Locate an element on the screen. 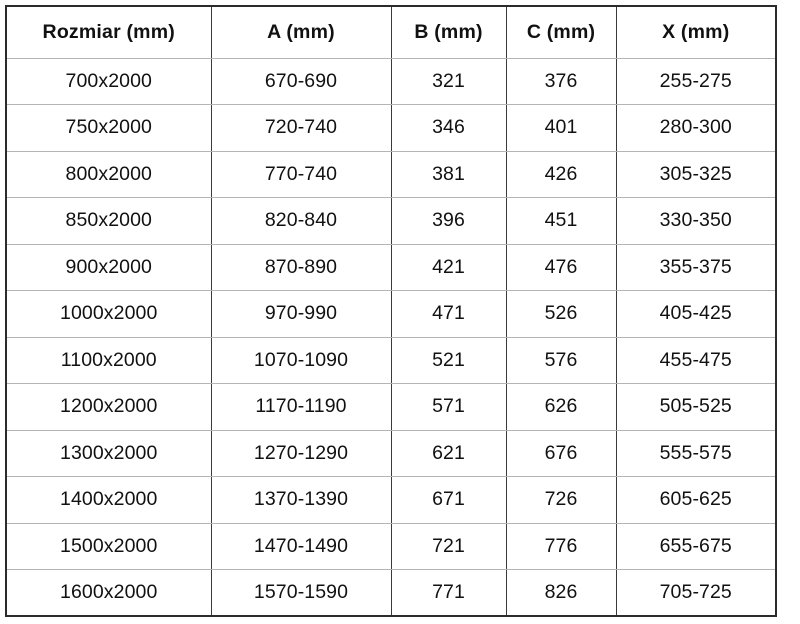  cell-rozmiar: 850x2000 is located at coordinates (108, 221).